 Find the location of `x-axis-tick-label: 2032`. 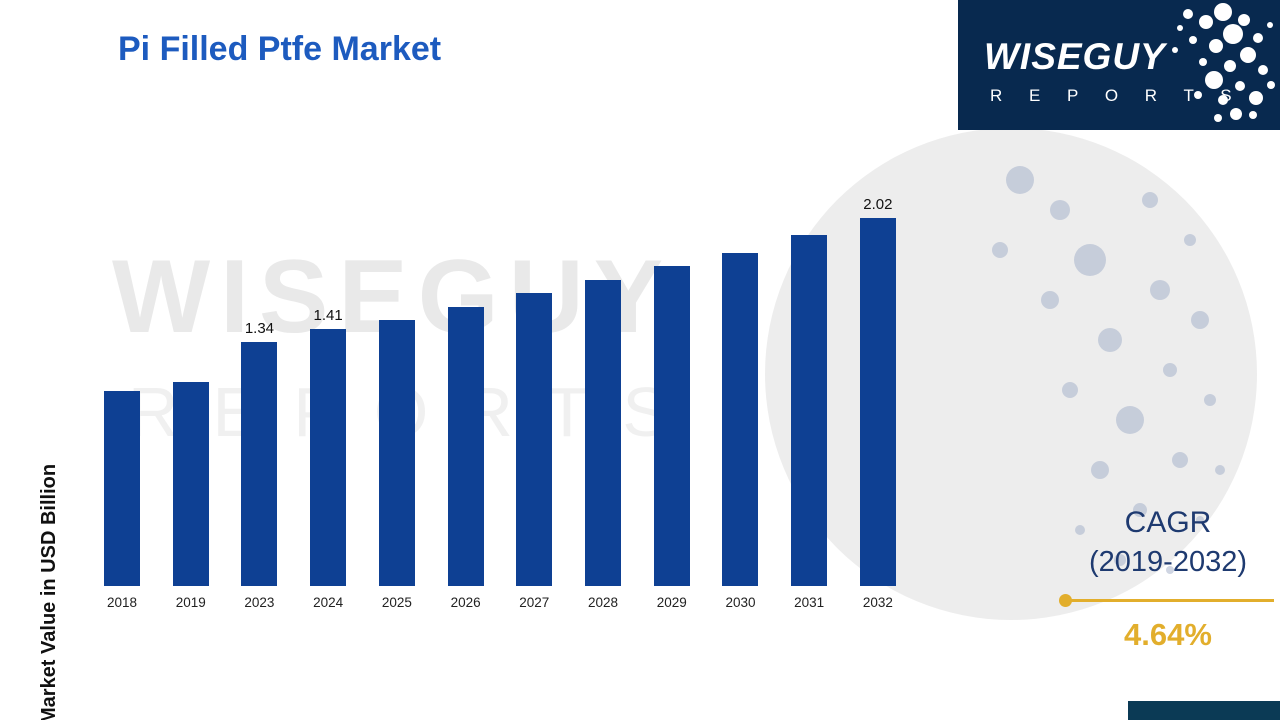

x-axis-tick-label: 2032 is located at coordinates (877, 602).